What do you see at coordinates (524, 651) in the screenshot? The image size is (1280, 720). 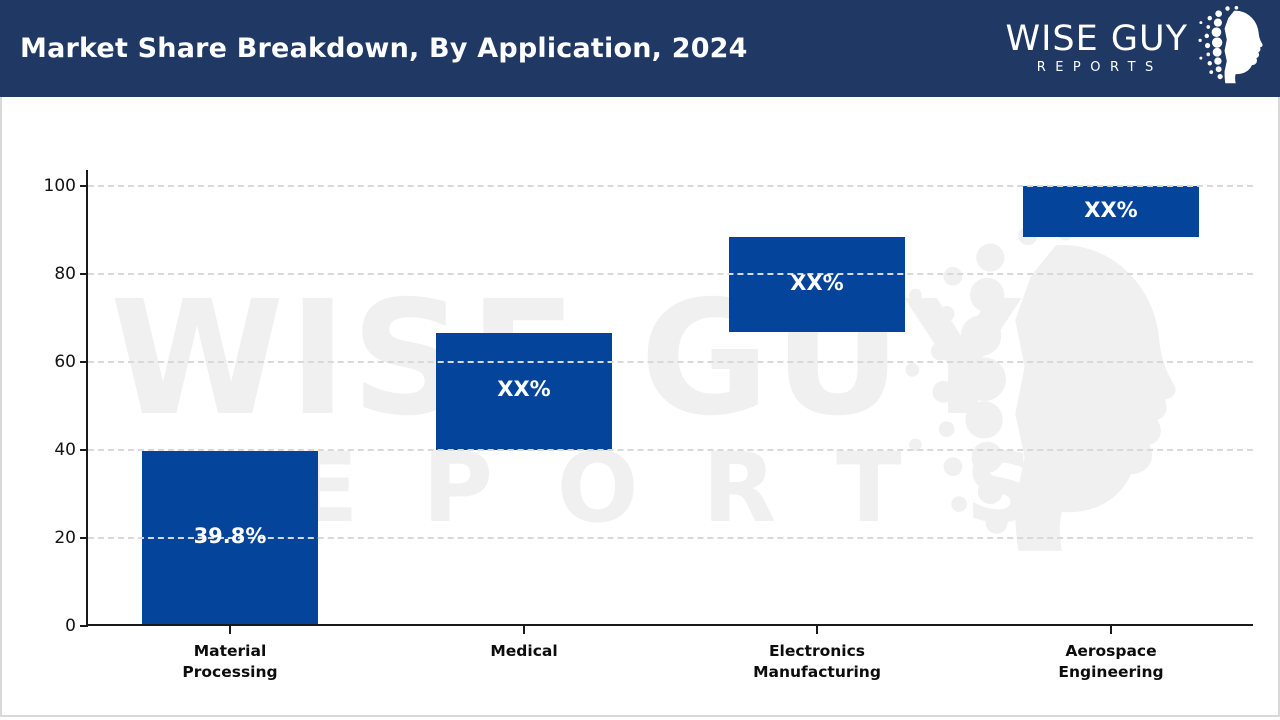 I see `x-axis-category-label-medical: Medical` at bounding box center [524, 651].